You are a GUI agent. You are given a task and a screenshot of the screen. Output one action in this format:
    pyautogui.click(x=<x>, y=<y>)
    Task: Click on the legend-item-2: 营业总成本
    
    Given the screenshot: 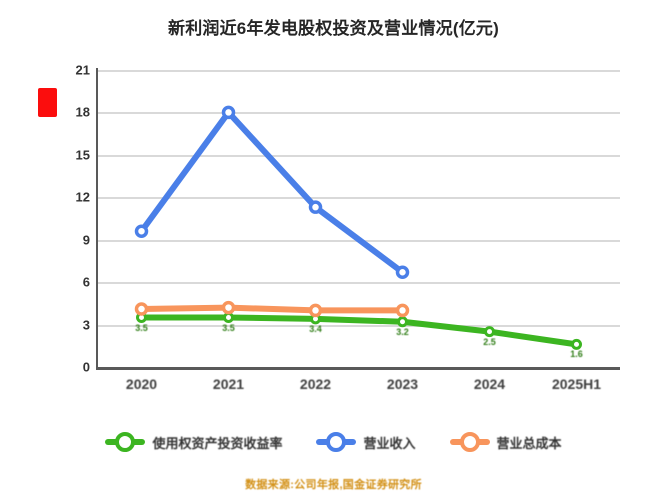 What is the action you would take?
    pyautogui.click(x=505, y=442)
    